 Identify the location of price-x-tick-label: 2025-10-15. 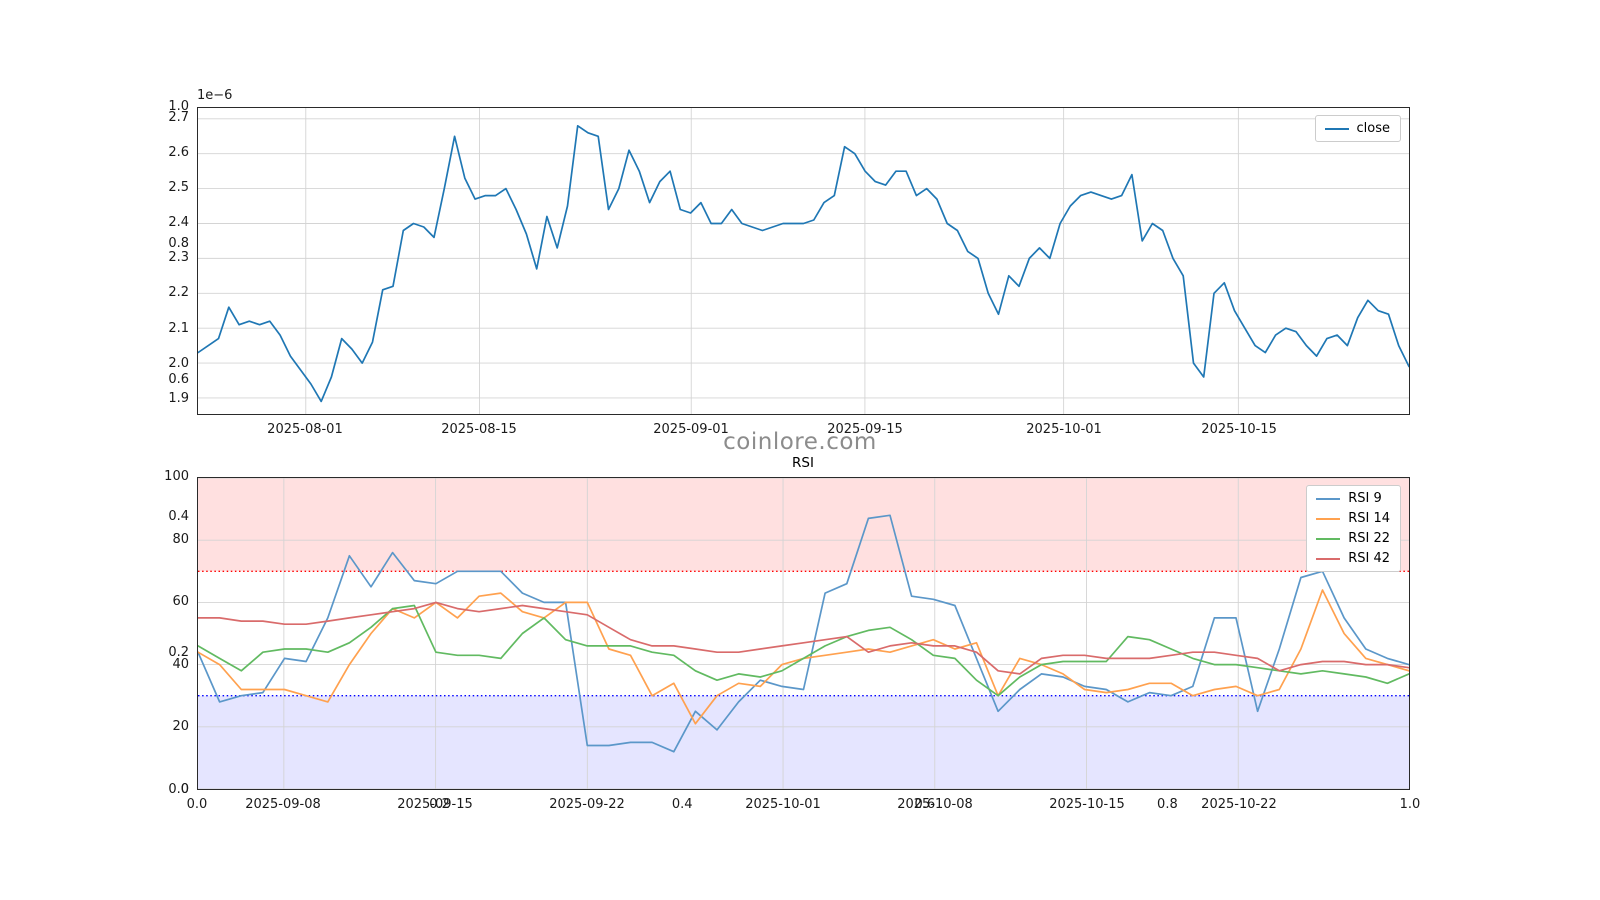
(1239, 429).